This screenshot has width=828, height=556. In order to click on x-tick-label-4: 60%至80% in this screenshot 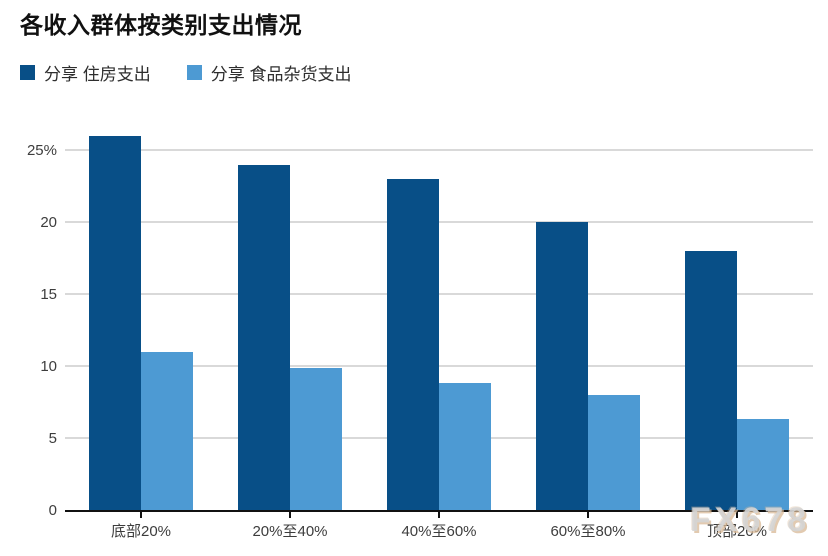, I will do `click(588, 531)`.